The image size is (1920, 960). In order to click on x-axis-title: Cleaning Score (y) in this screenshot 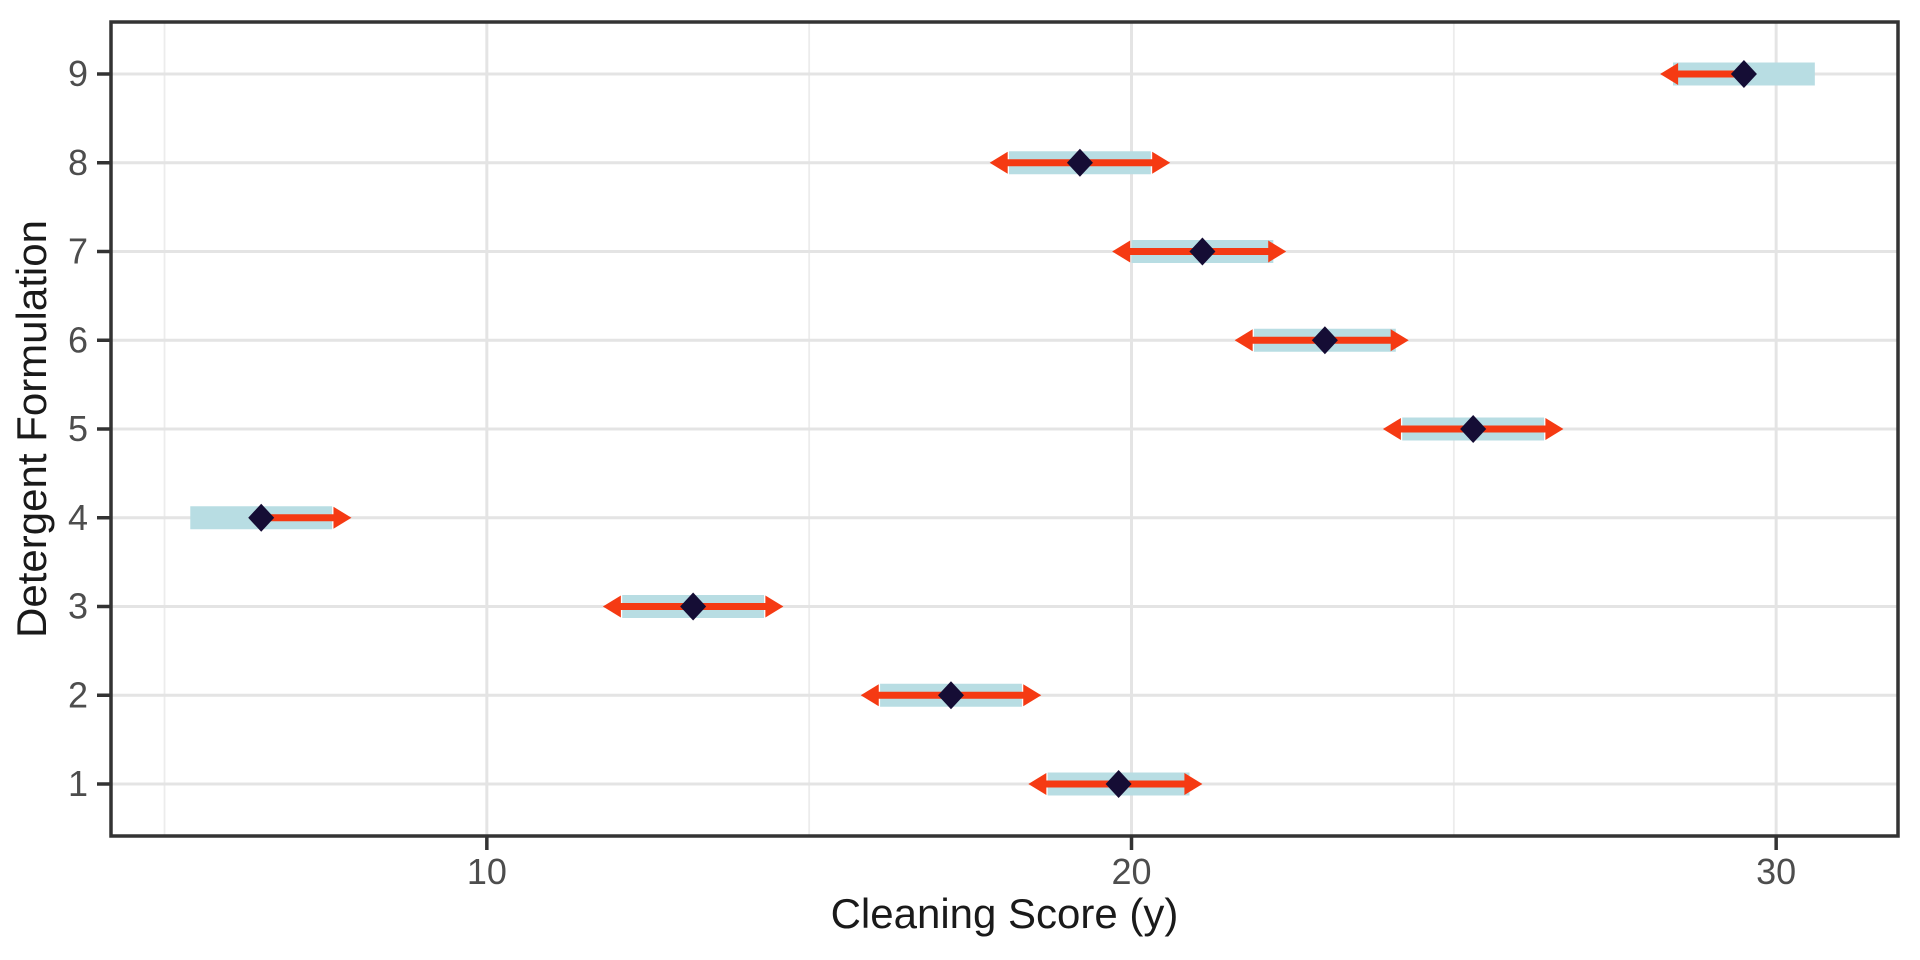, I will do `click(1005, 913)`.